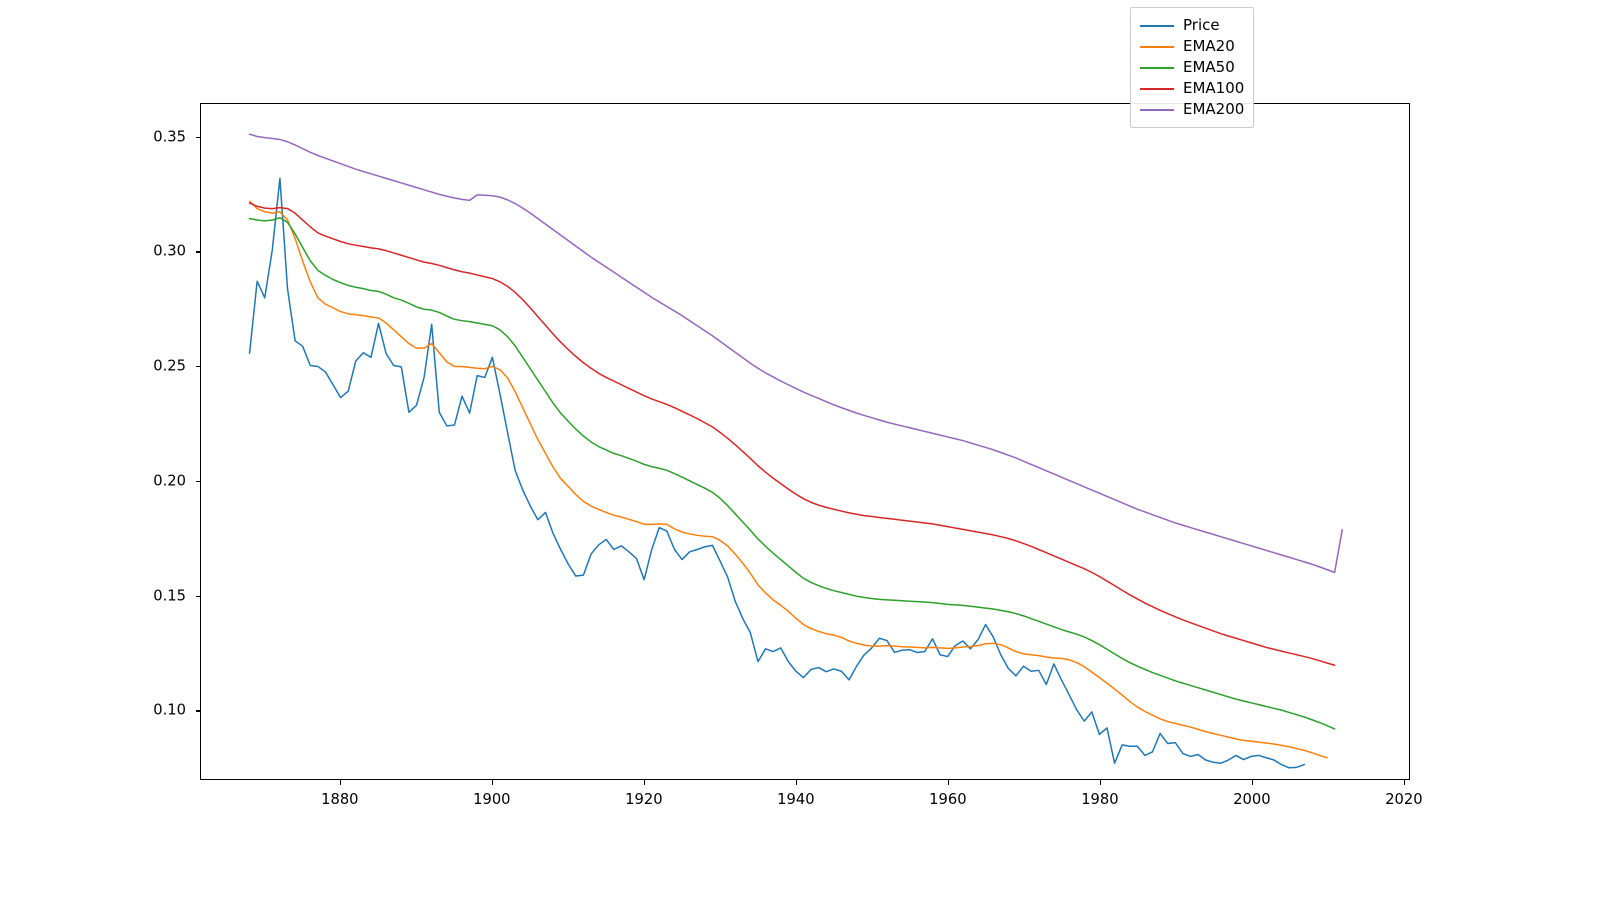 The width and height of the screenshot is (1600, 900). What do you see at coordinates (1404, 799) in the screenshot?
I see `x-tick-label: 2020` at bounding box center [1404, 799].